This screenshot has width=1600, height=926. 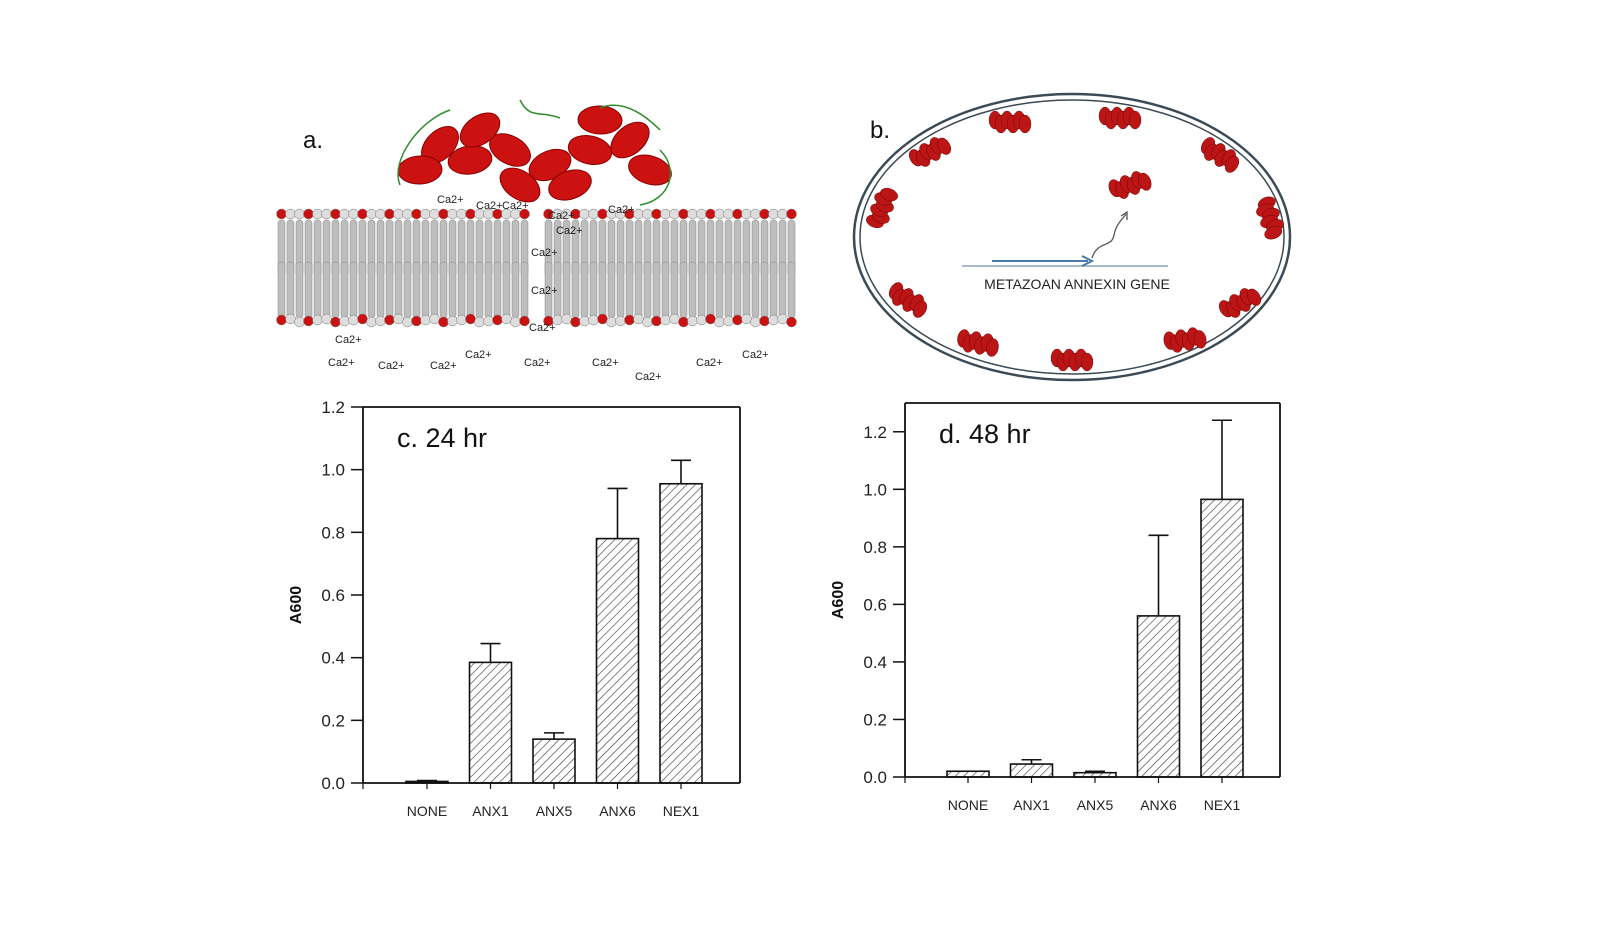 What do you see at coordinates (1124, 215) in the screenshot?
I see `curve-arrow-head-icon` at bounding box center [1124, 215].